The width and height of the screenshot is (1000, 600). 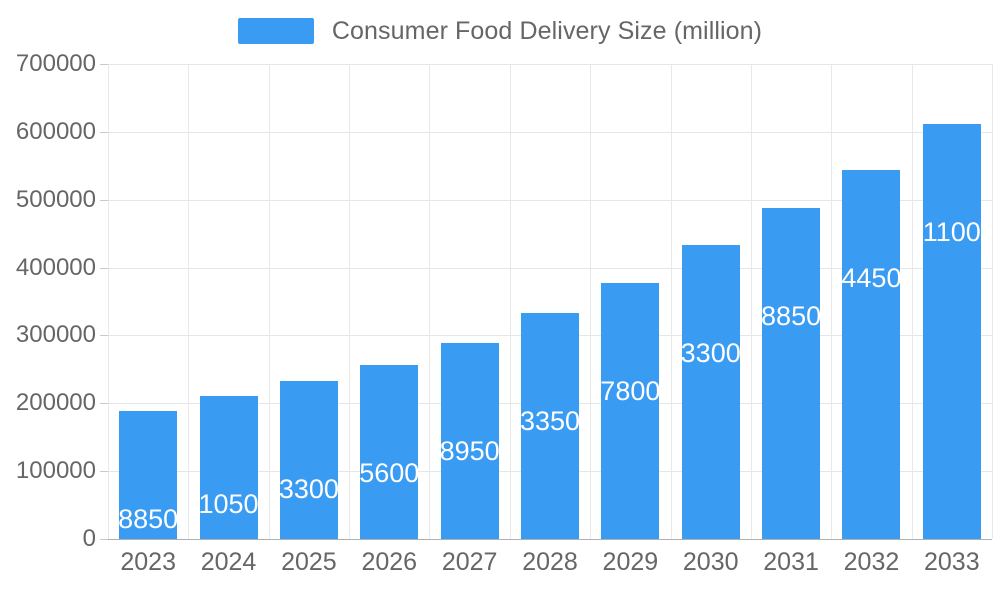 I want to click on x-axis-tick-label: 2023, so click(x=148, y=562).